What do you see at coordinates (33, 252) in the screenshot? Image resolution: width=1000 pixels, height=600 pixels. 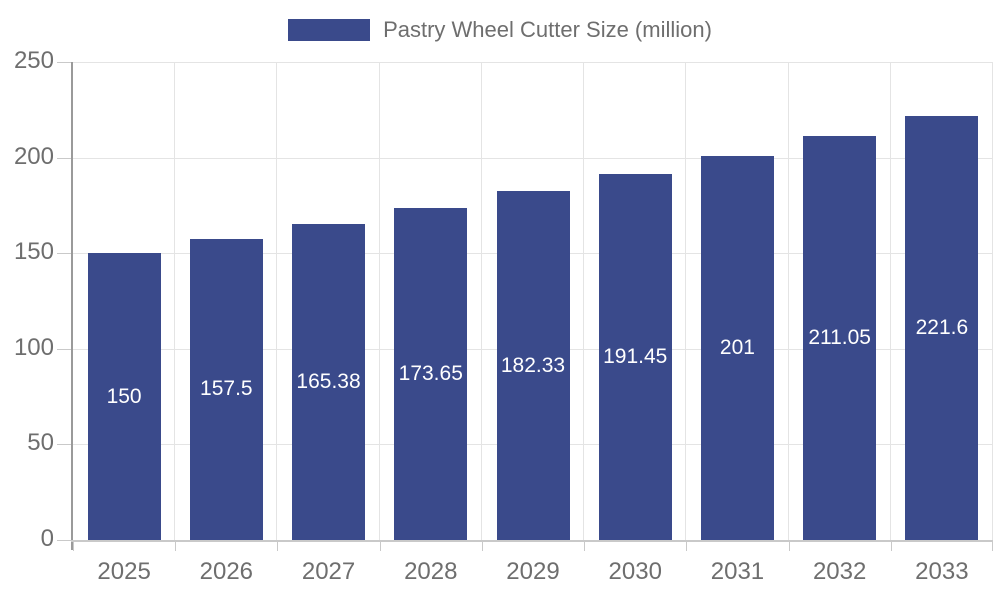 I see `y-axis-tick-label: 150` at bounding box center [33, 252].